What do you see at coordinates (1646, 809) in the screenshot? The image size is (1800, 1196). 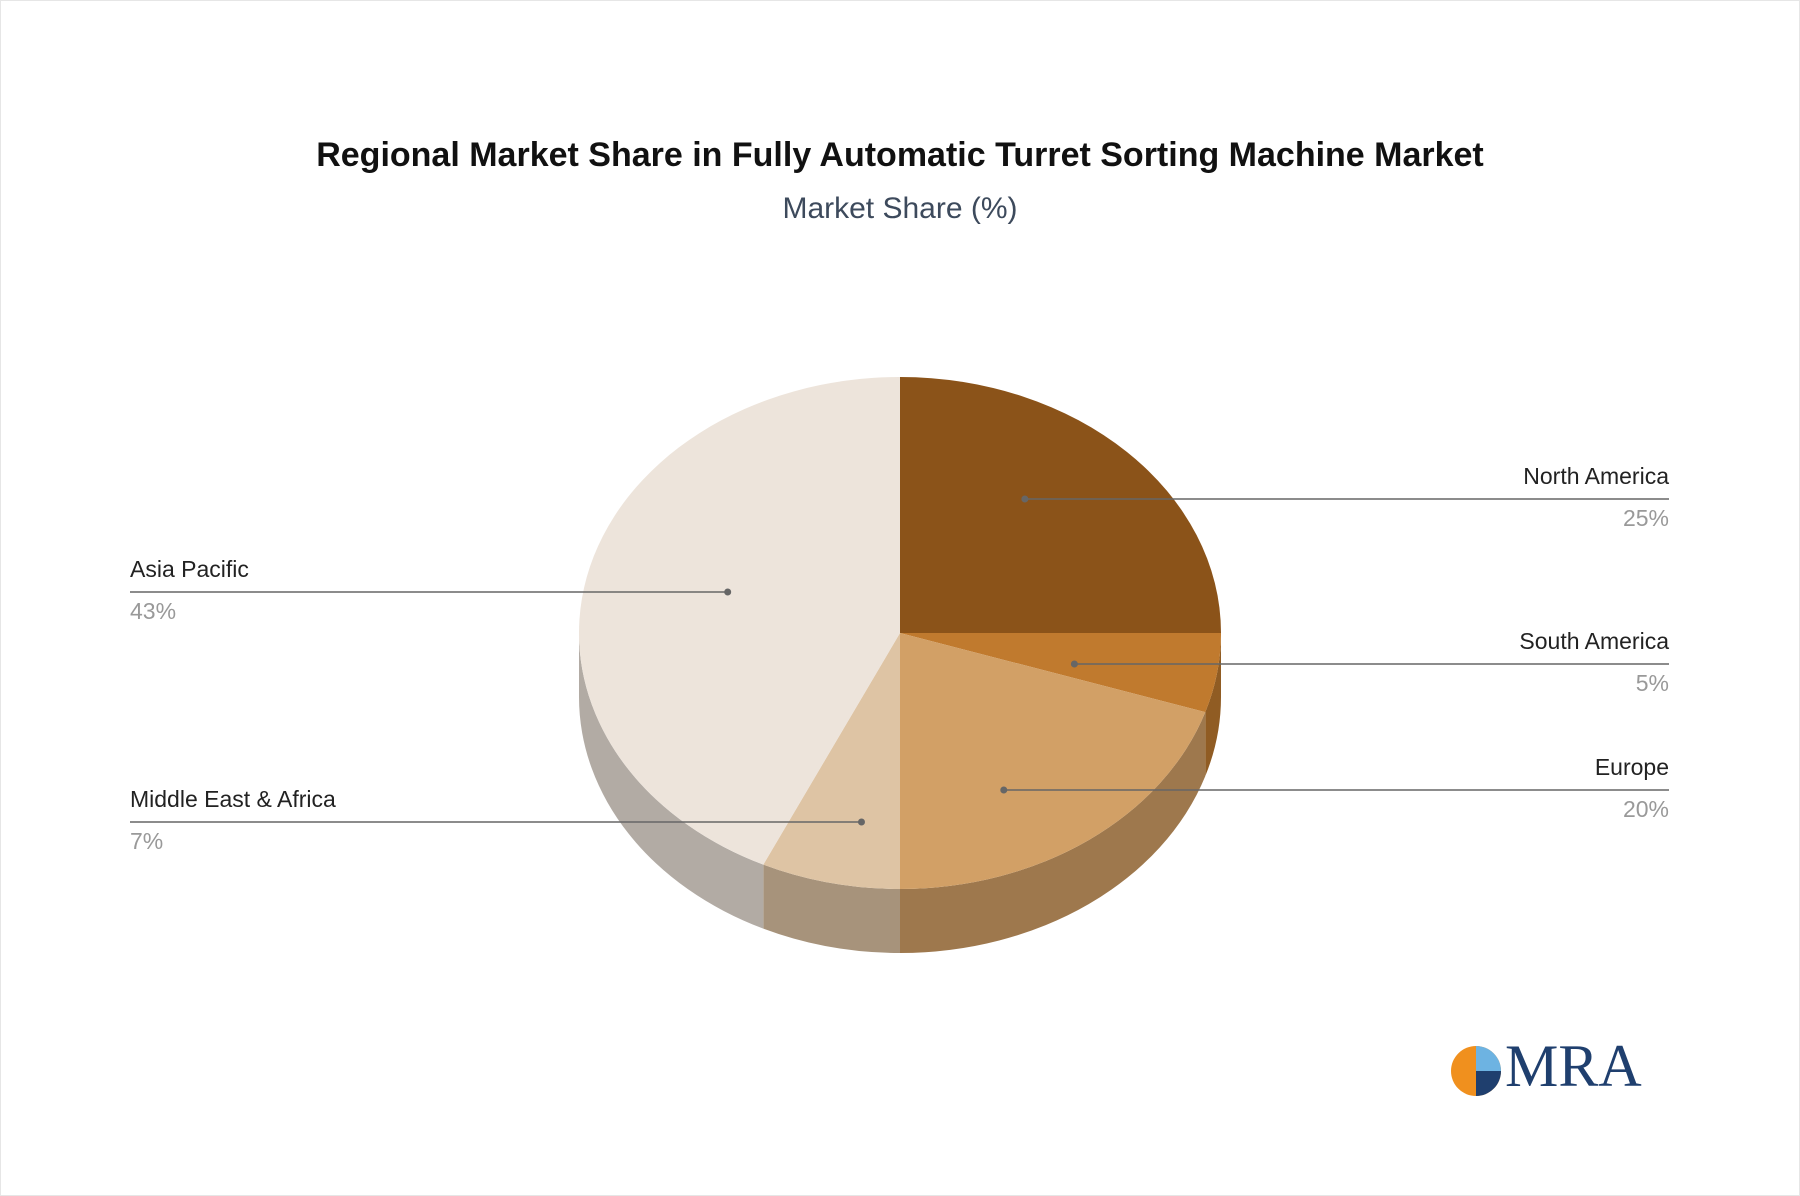 I see `value-label: 20%` at bounding box center [1646, 809].